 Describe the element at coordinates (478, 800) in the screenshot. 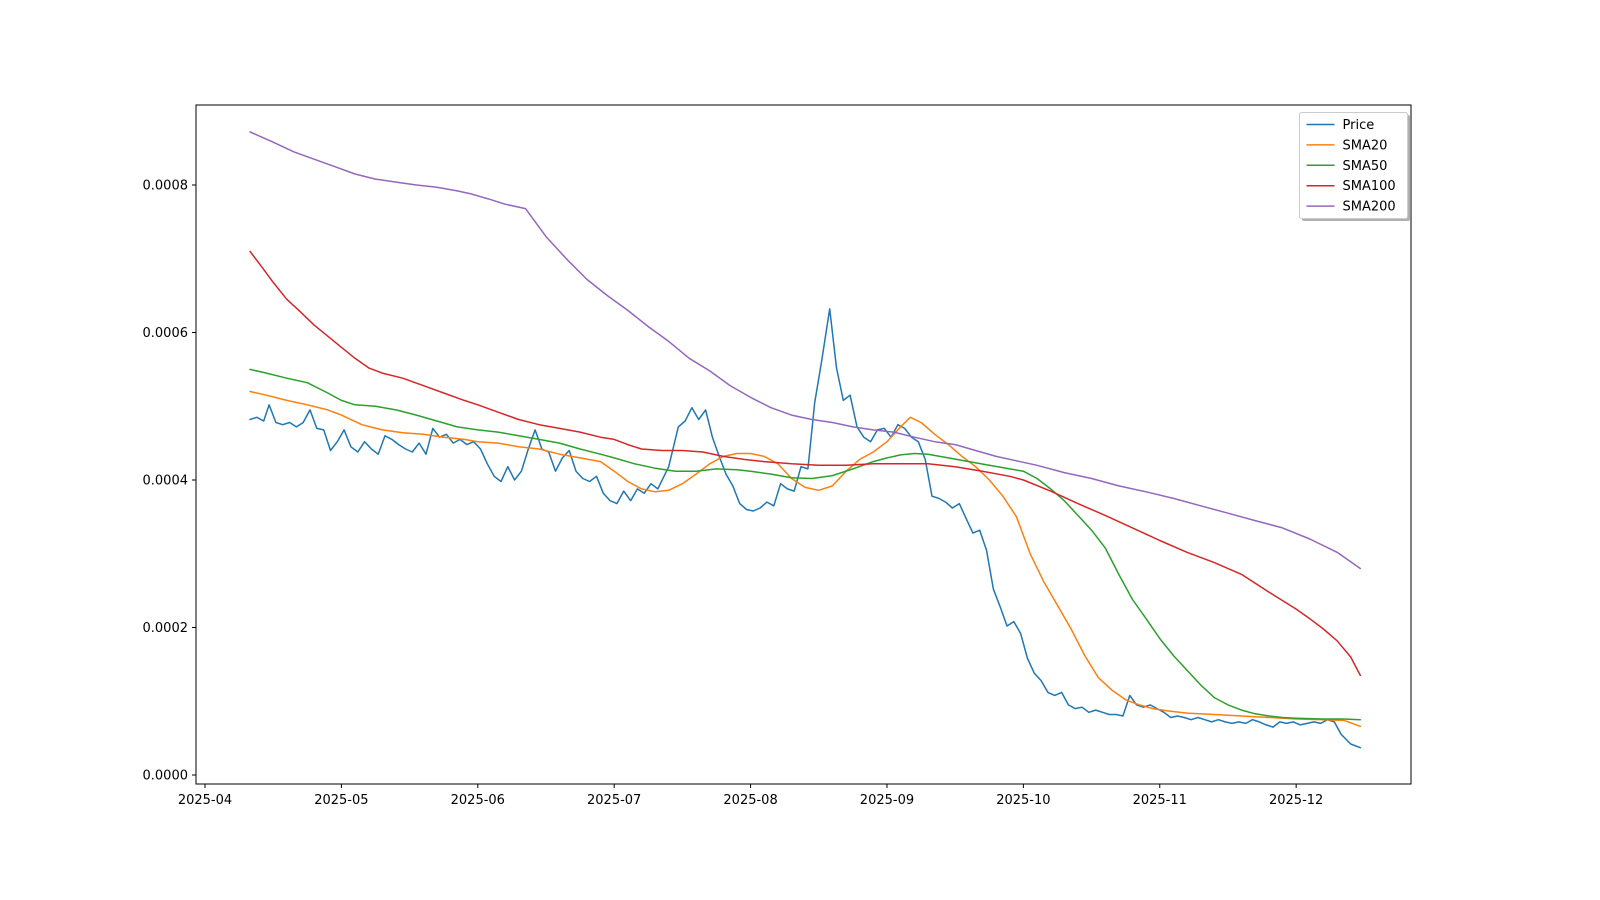

I see `x-tick-label: 2025-06` at that location.